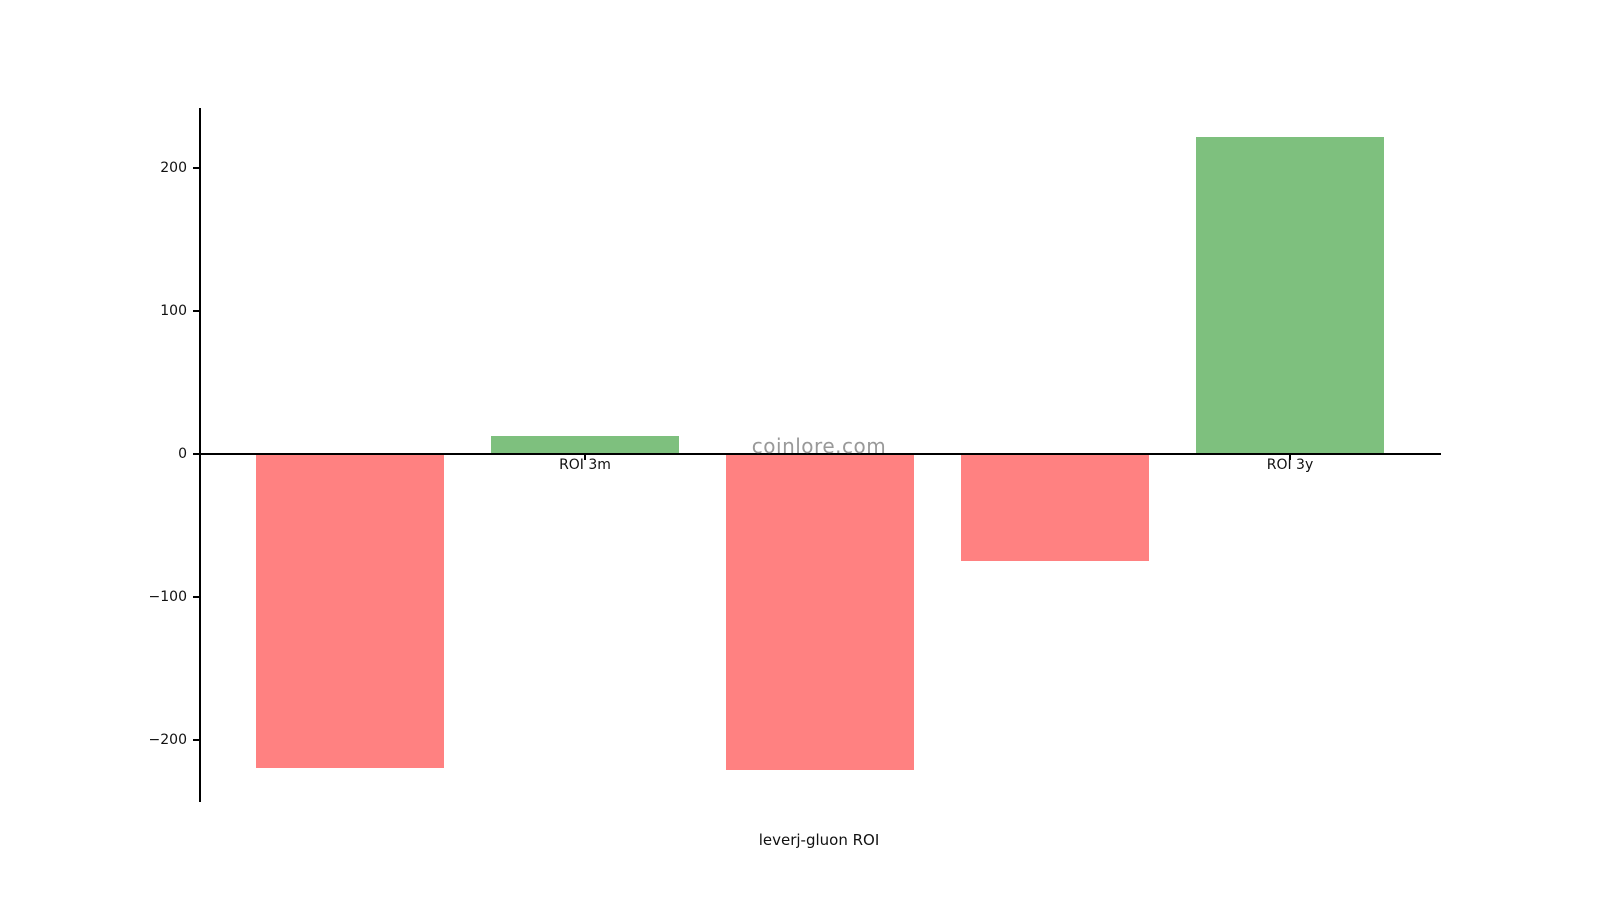  I want to click on x-tick-label: ROI 3y, so click(1290, 465).